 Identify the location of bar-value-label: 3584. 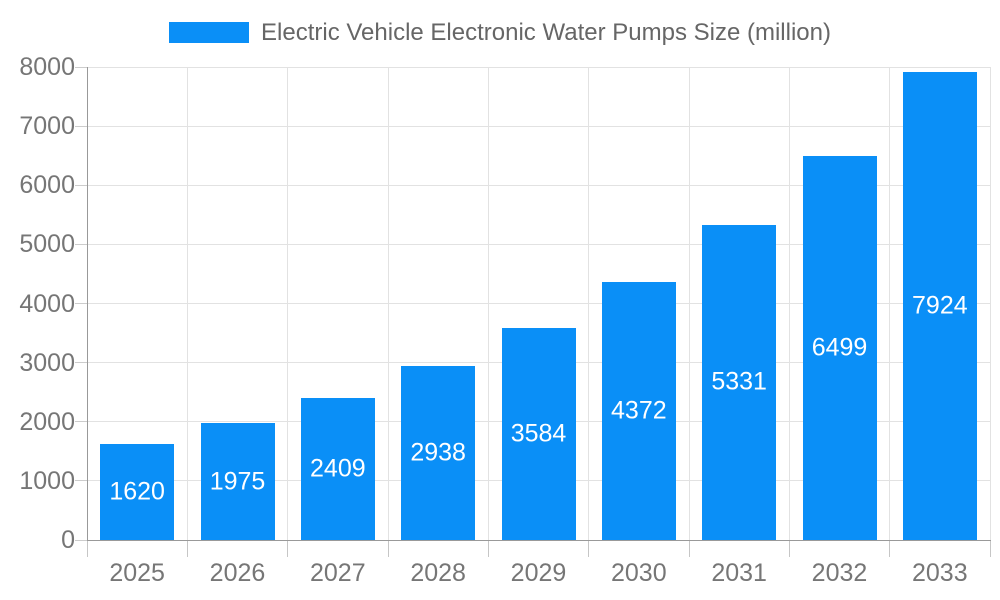
(538, 433).